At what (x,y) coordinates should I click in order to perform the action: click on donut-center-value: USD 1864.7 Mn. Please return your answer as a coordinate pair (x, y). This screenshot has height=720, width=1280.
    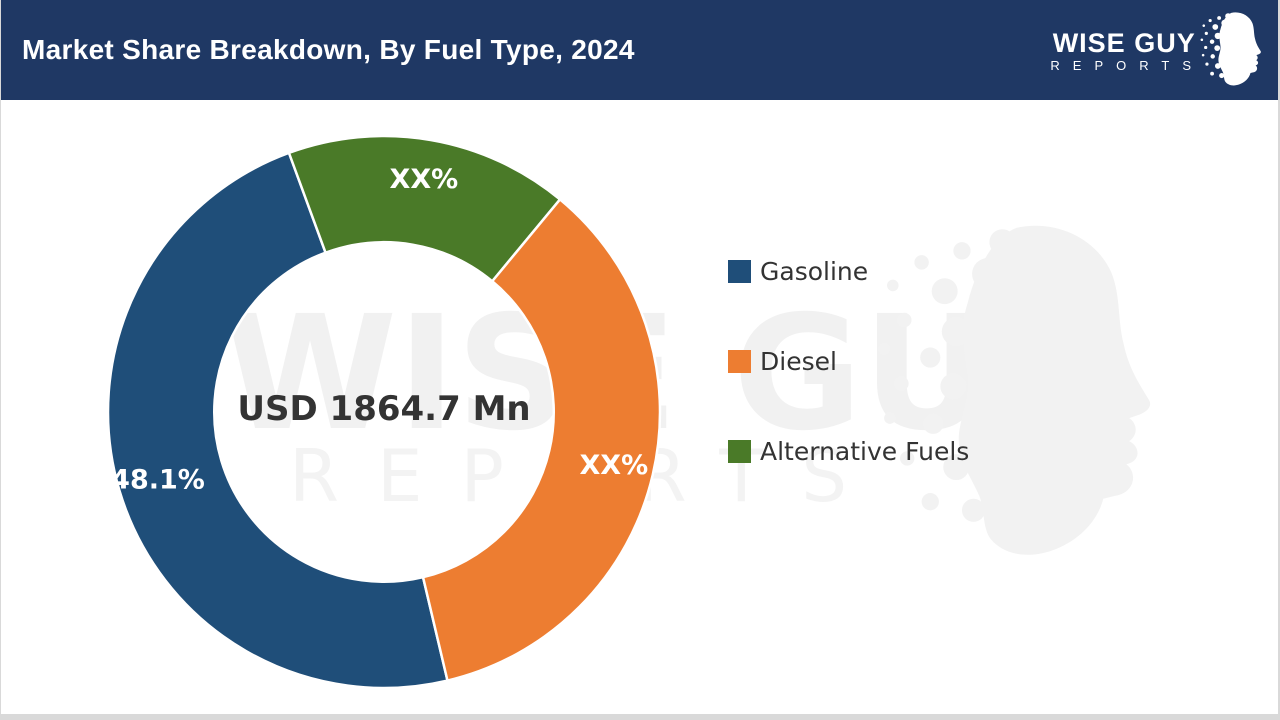
    Looking at the image, I should click on (384, 409).